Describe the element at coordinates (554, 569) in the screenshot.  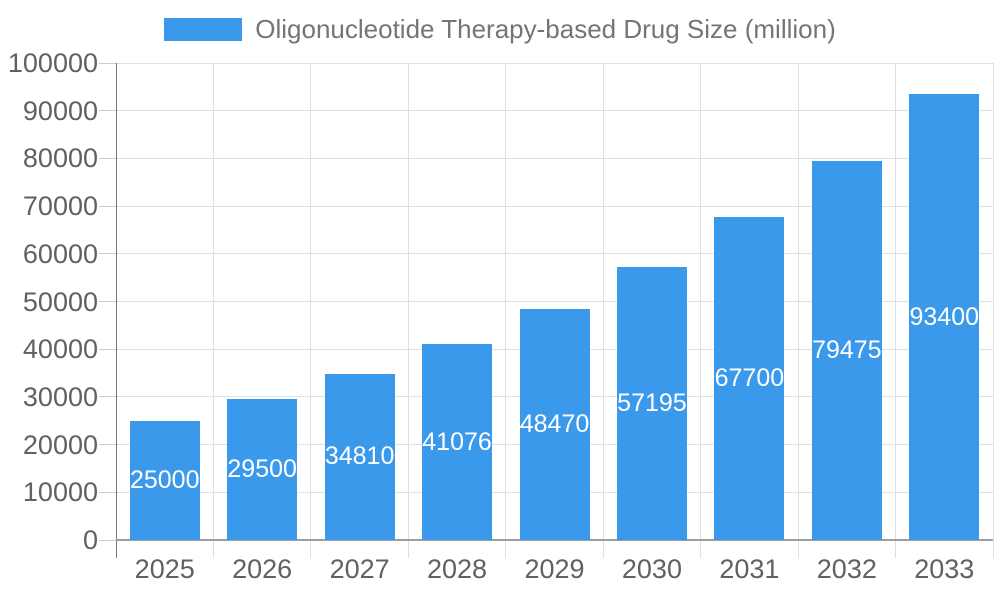
I see `x-tick-label: 2029` at that location.